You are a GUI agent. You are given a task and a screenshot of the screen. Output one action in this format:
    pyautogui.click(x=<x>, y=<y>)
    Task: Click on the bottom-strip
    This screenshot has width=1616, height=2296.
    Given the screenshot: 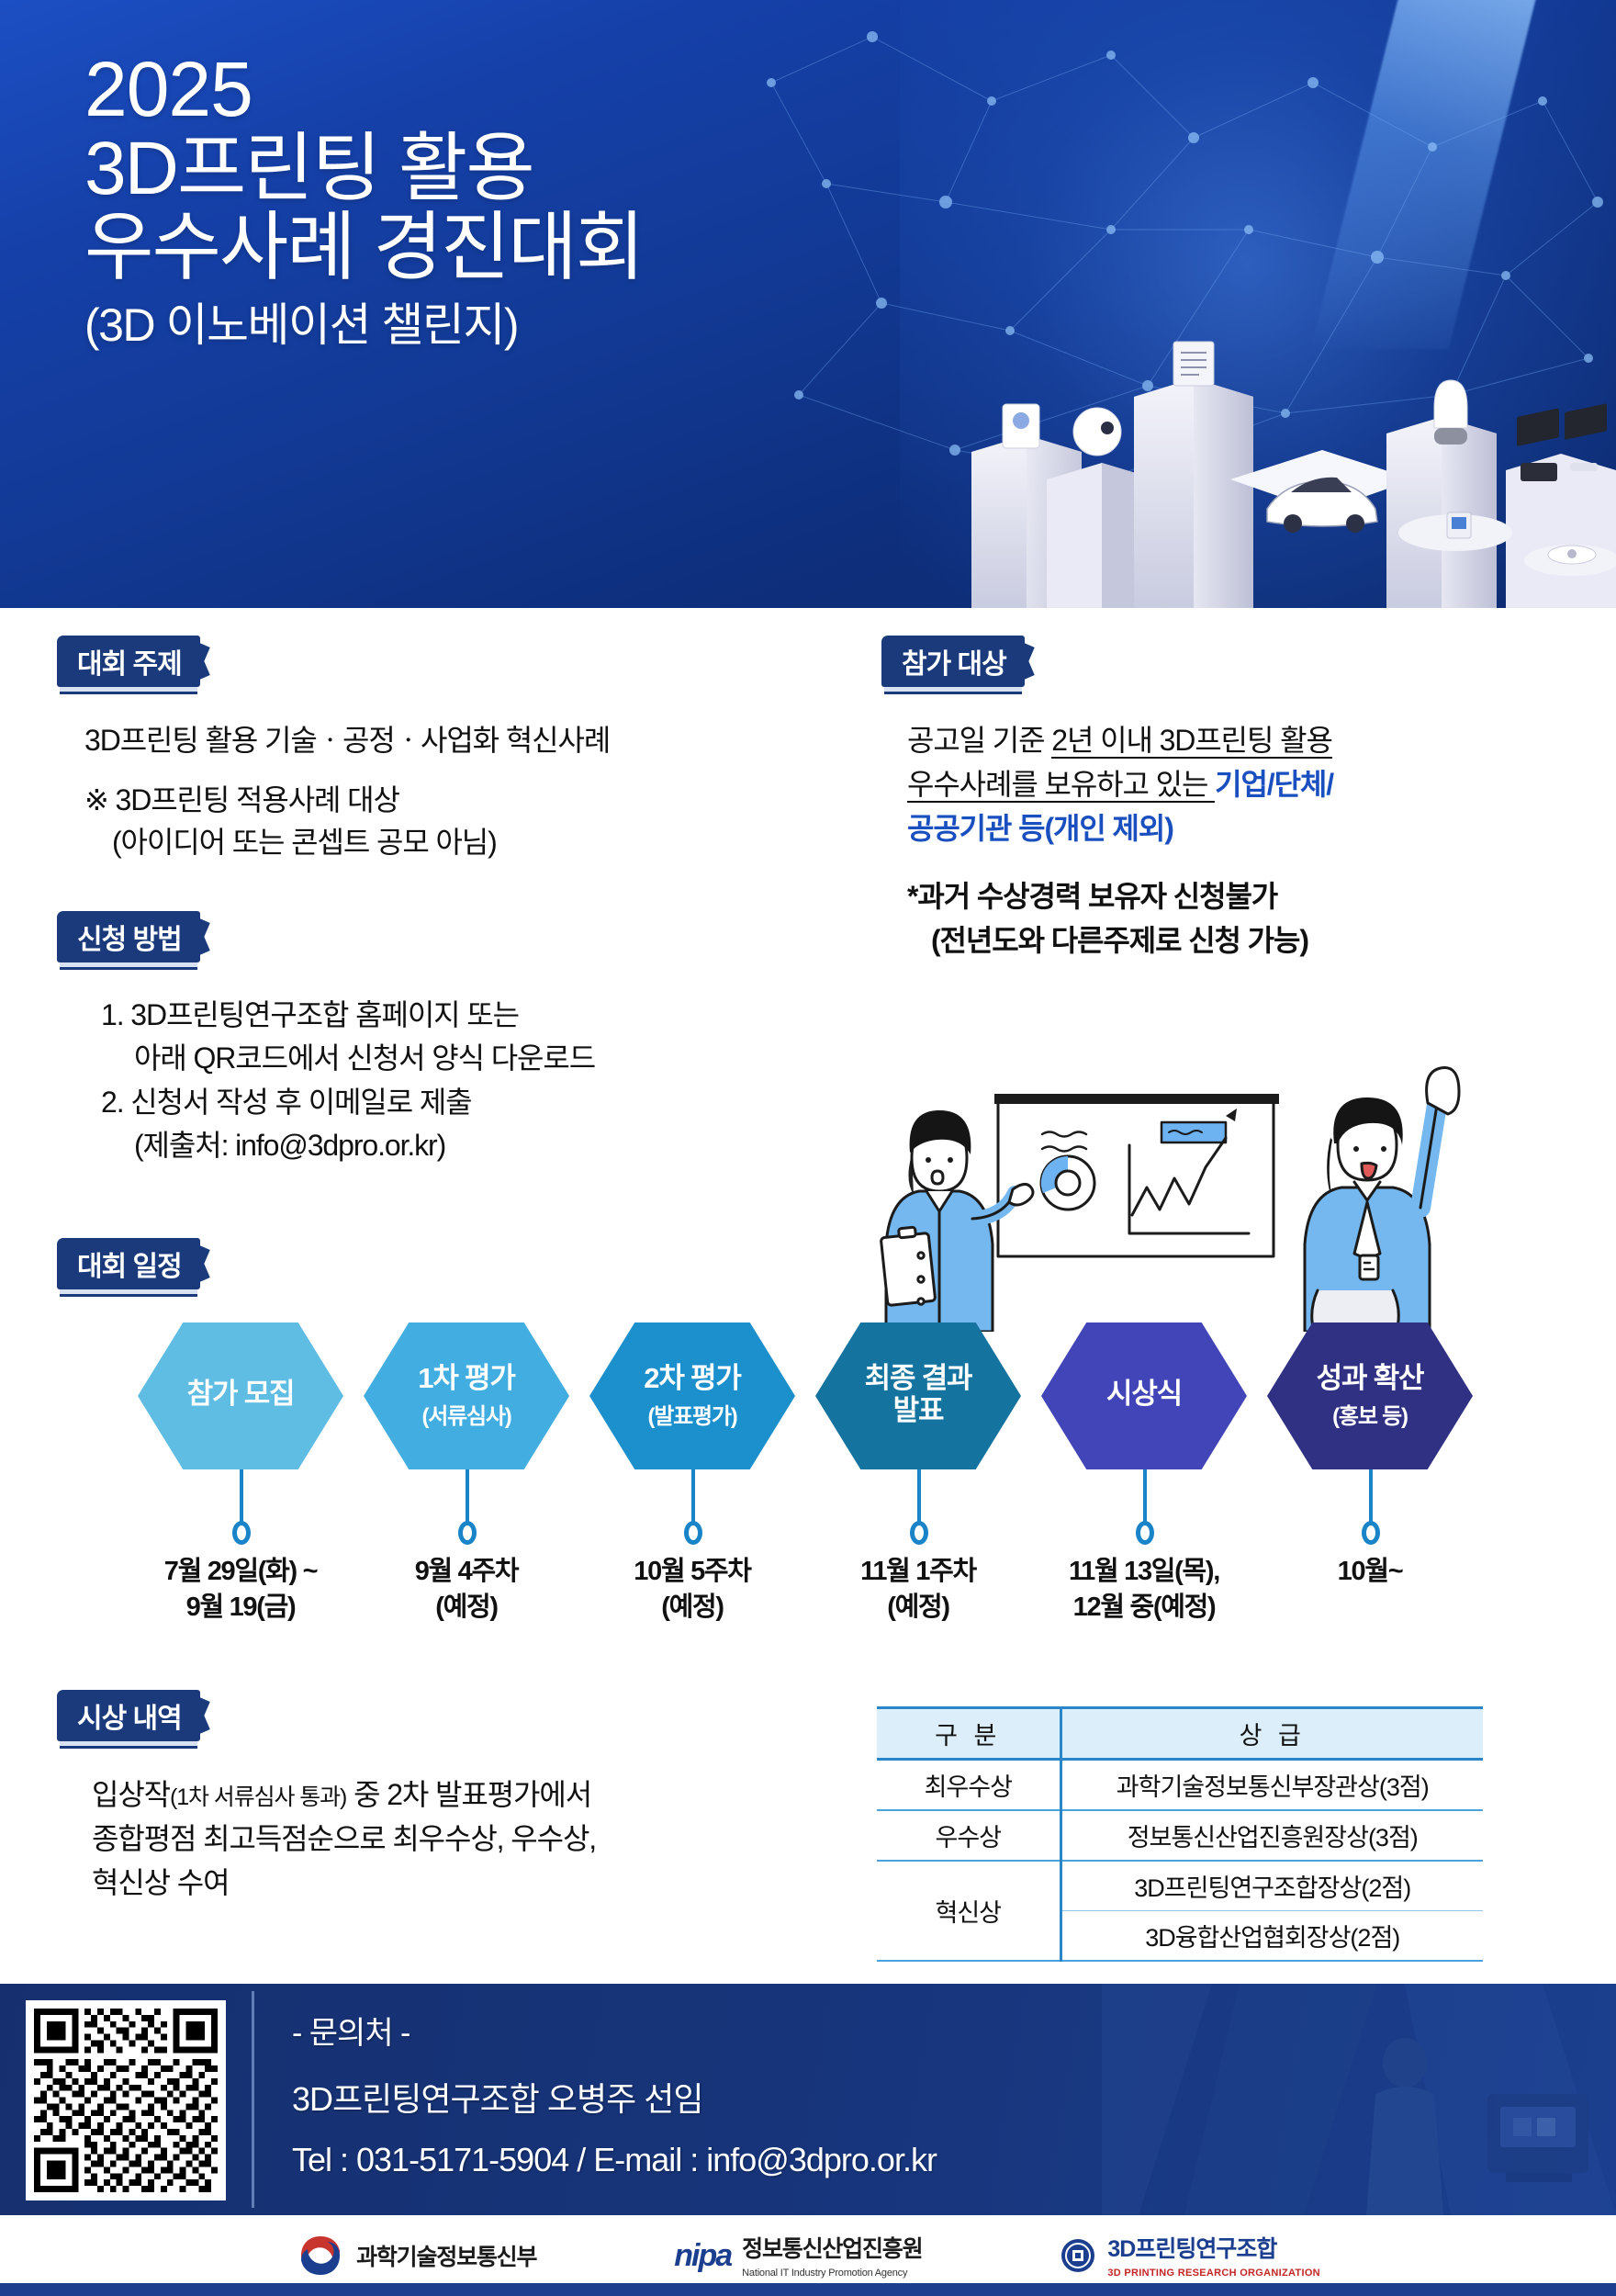 What is the action you would take?
    pyautogui.click(x=808, y=2289)
    